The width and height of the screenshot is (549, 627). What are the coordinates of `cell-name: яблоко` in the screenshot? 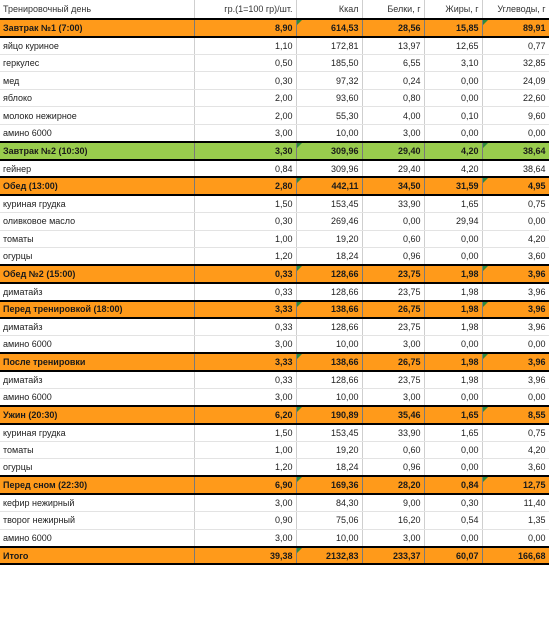 It's located at (97, 98).